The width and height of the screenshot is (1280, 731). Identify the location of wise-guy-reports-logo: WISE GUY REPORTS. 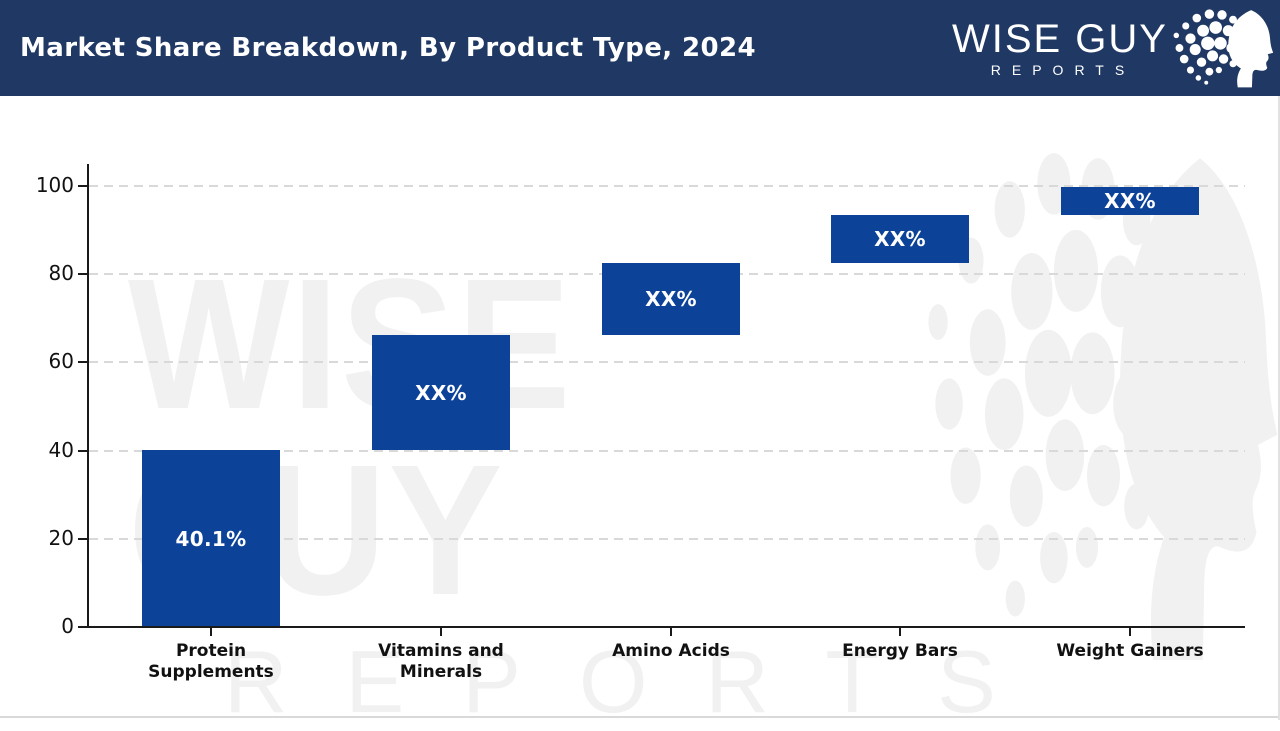
(1113, 48).